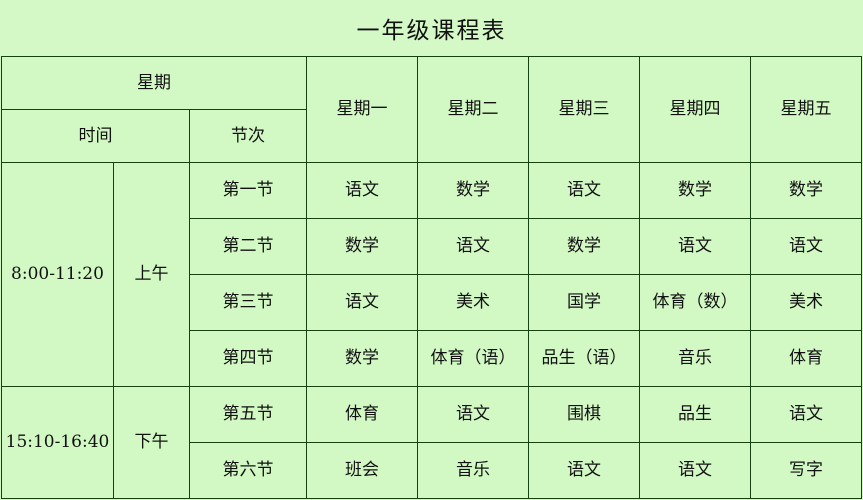  I want to click on header-day-5: 星期五, so click(806, 109).